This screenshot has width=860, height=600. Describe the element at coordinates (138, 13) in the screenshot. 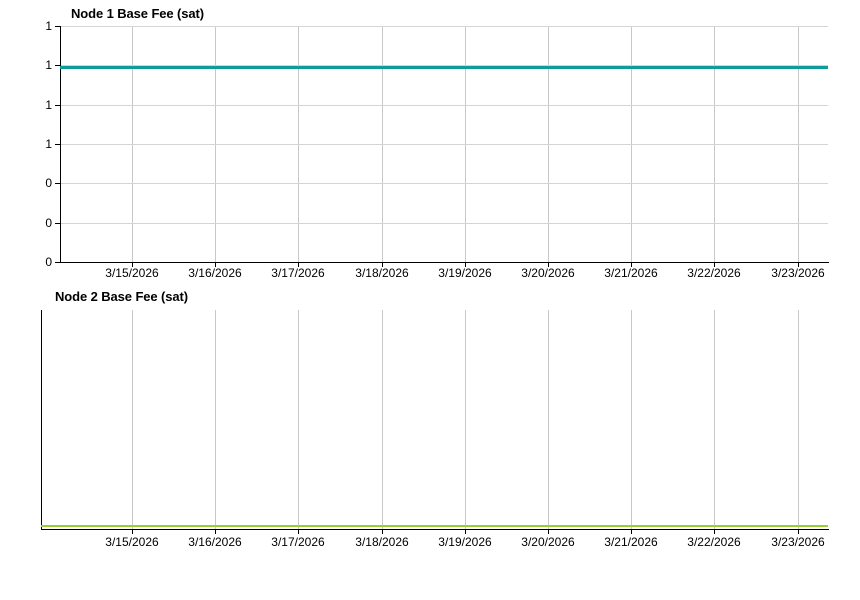

I see `chart-1-title: Node 1 Base Fee (sat)` at that location.